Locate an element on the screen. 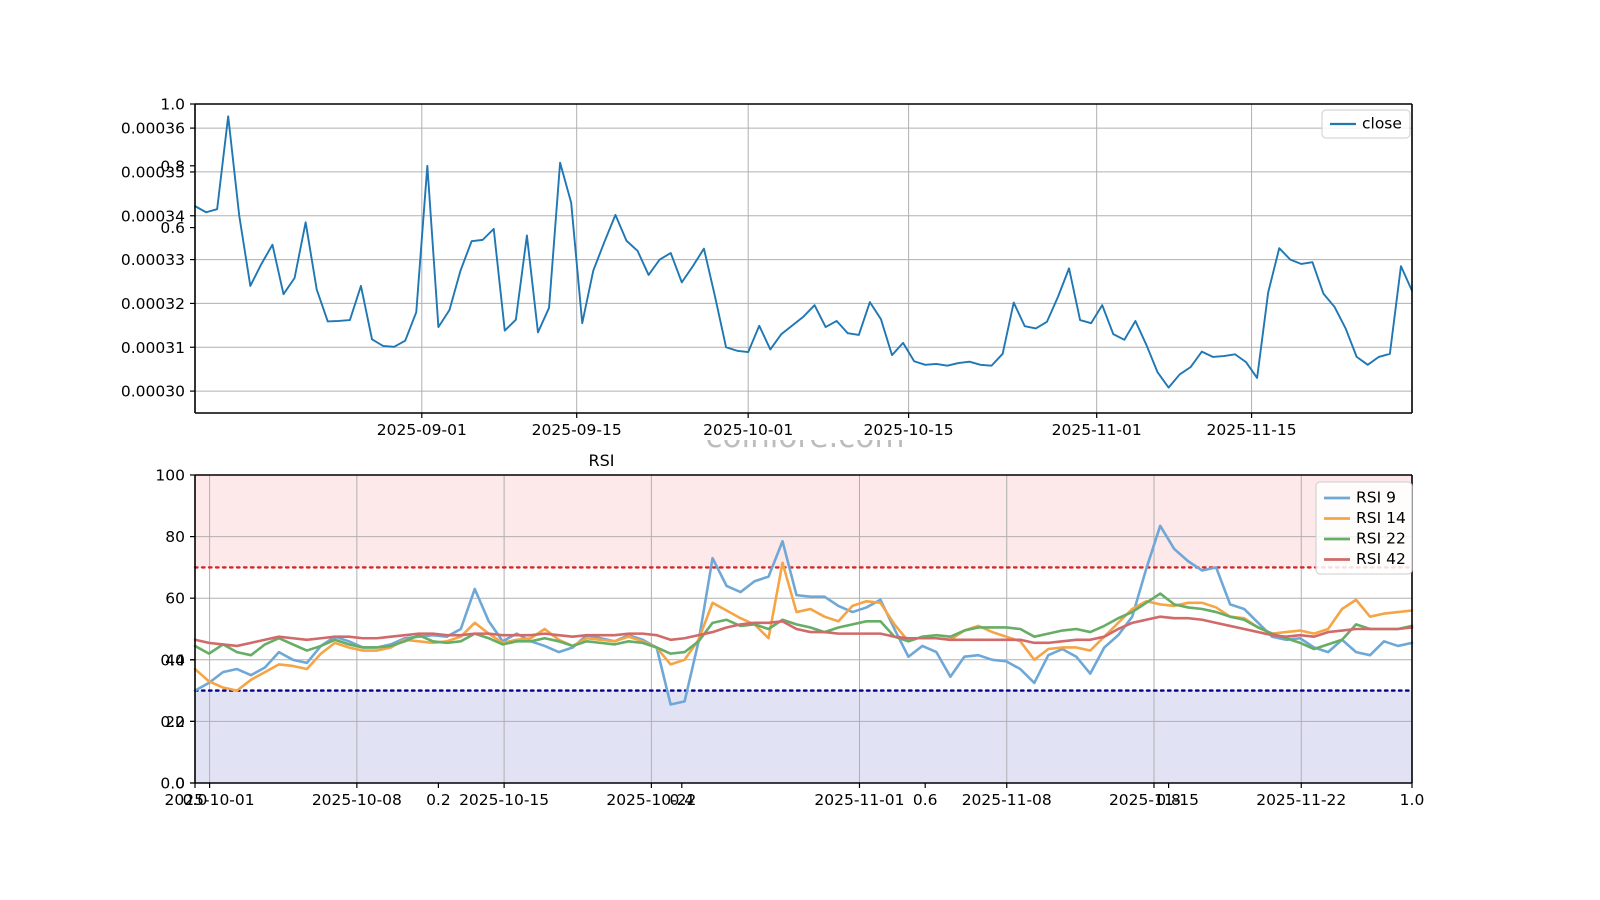 This screenshot has height=900, width=1600. price-x-tick-label: 2025-09-01 is located at coordinates (422, 430).